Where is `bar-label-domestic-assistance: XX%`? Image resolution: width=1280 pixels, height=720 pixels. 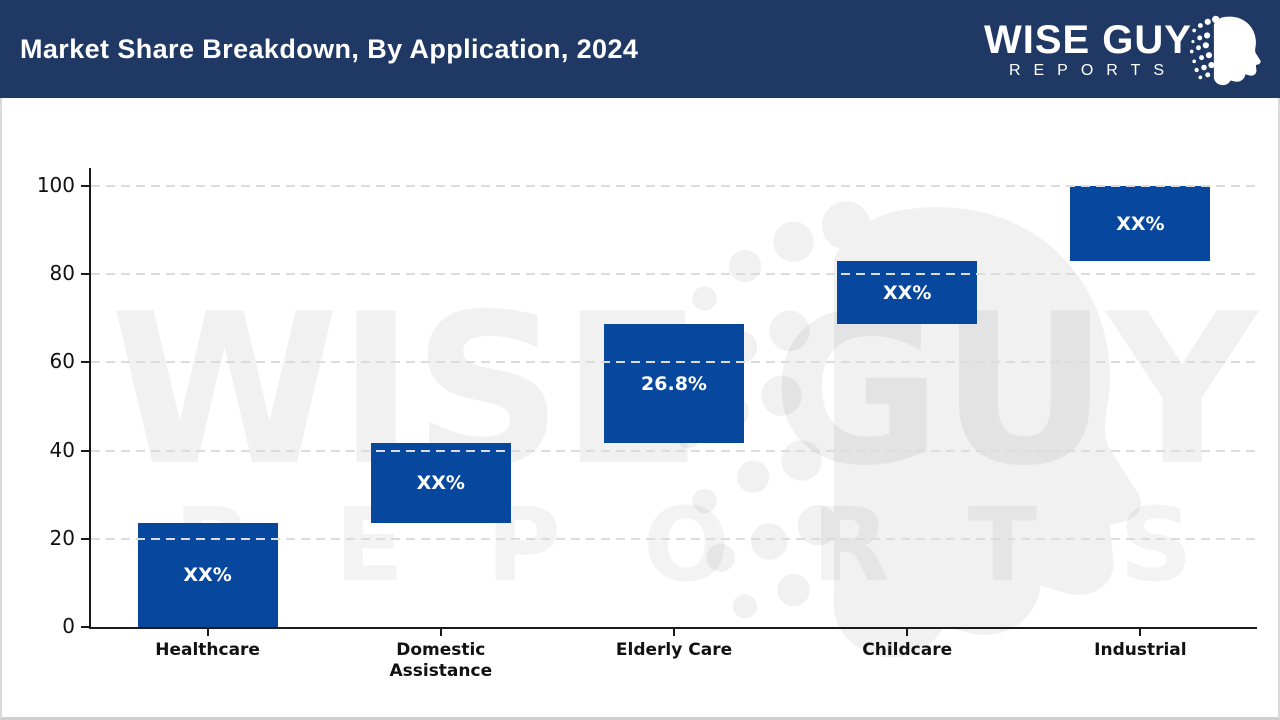
bar-label-domestic-assistance: XX% is located at coordinates (440, 483).